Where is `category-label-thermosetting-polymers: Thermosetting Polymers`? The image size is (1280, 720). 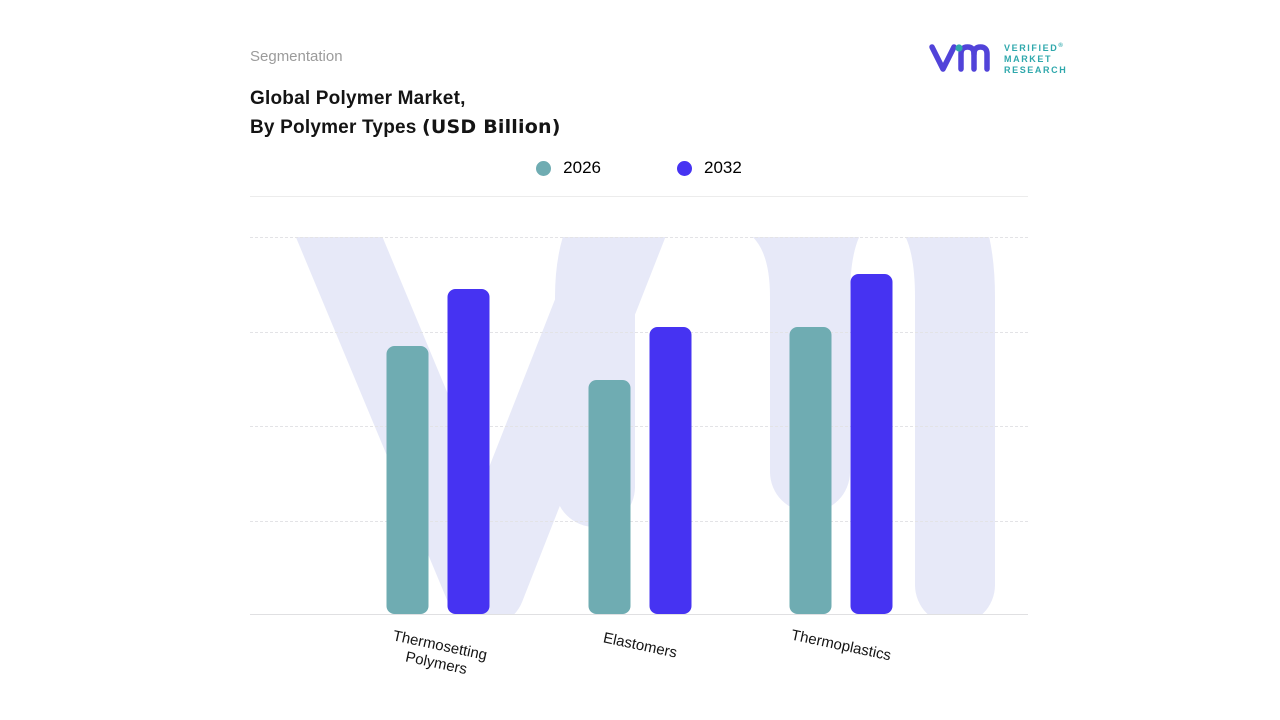 category-label-thermosetting-polymers: Thermosetting Polymers is located at coordinates (440, 653).